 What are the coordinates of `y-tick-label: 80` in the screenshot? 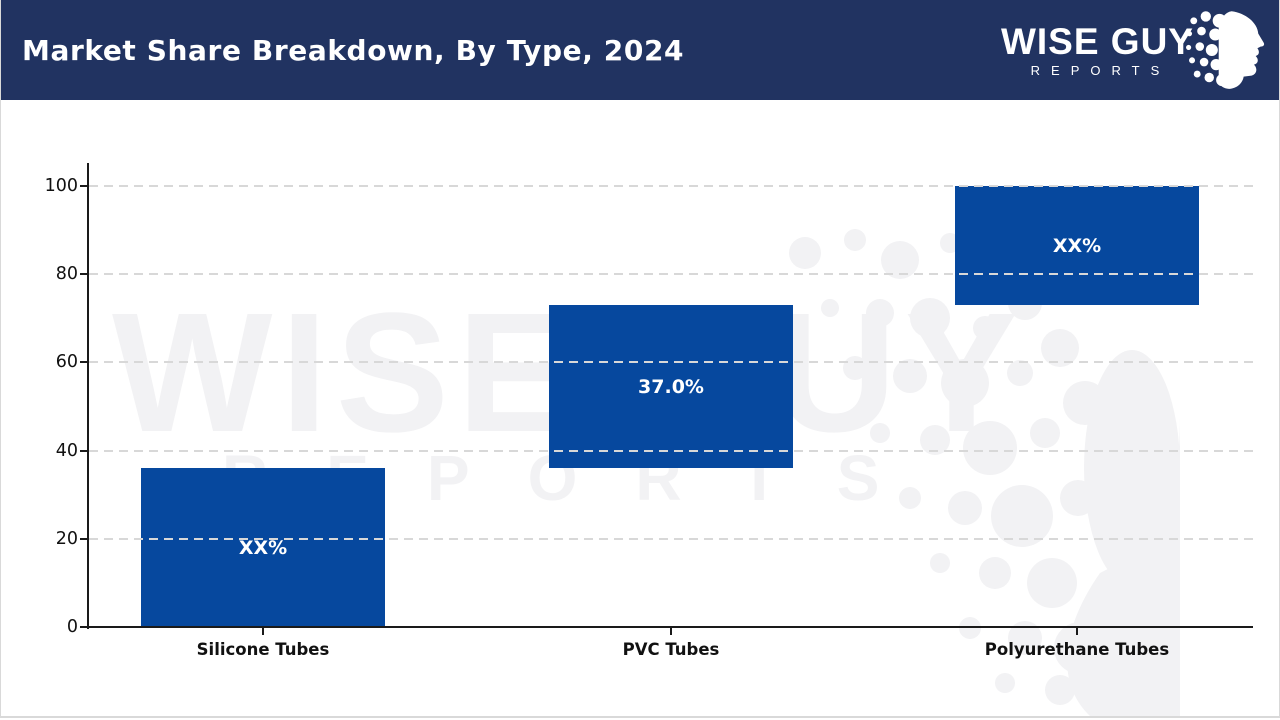 It's located at (66, 274).